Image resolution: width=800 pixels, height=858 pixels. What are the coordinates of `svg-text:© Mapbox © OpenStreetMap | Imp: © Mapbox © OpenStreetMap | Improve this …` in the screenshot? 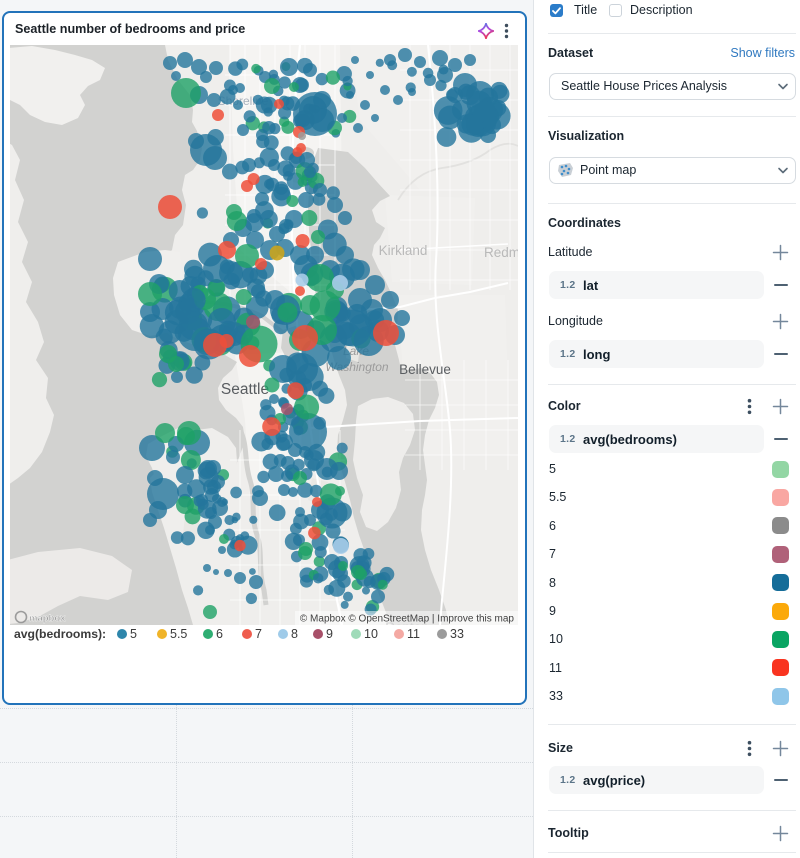 It's located at (407, 619).